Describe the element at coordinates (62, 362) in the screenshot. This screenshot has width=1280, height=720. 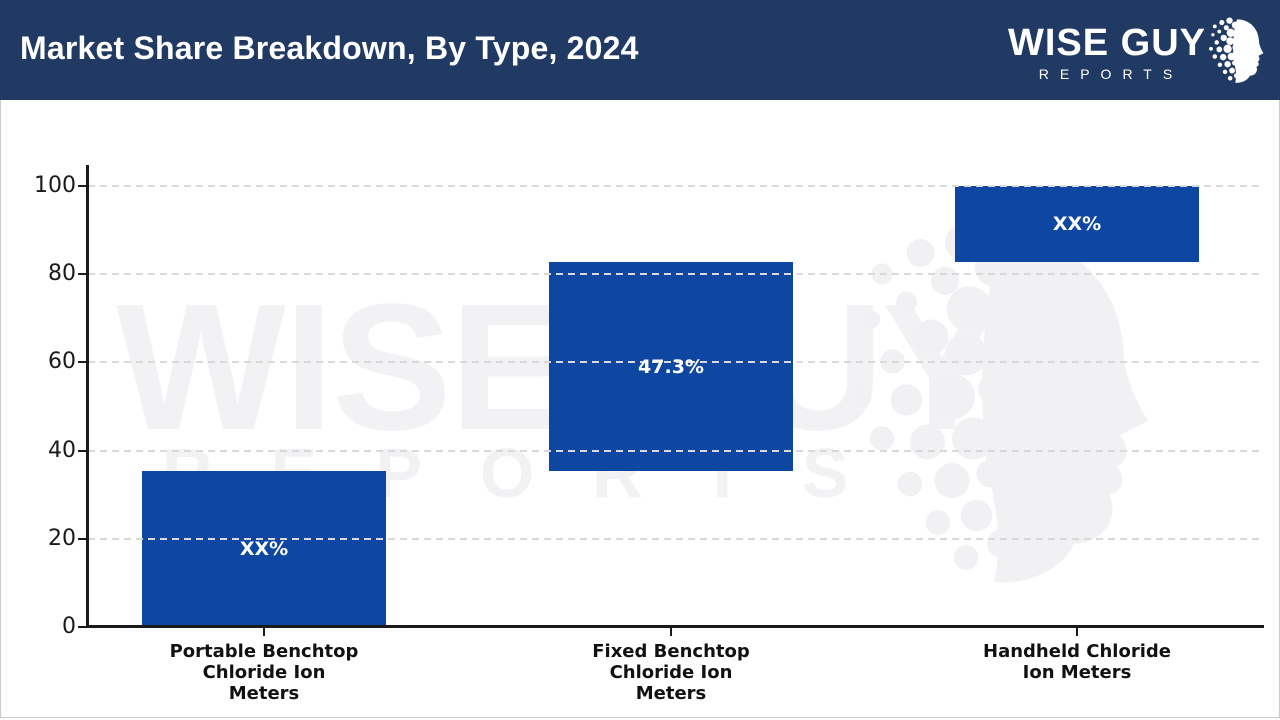
I see `y-tick-label: 60` at that location.